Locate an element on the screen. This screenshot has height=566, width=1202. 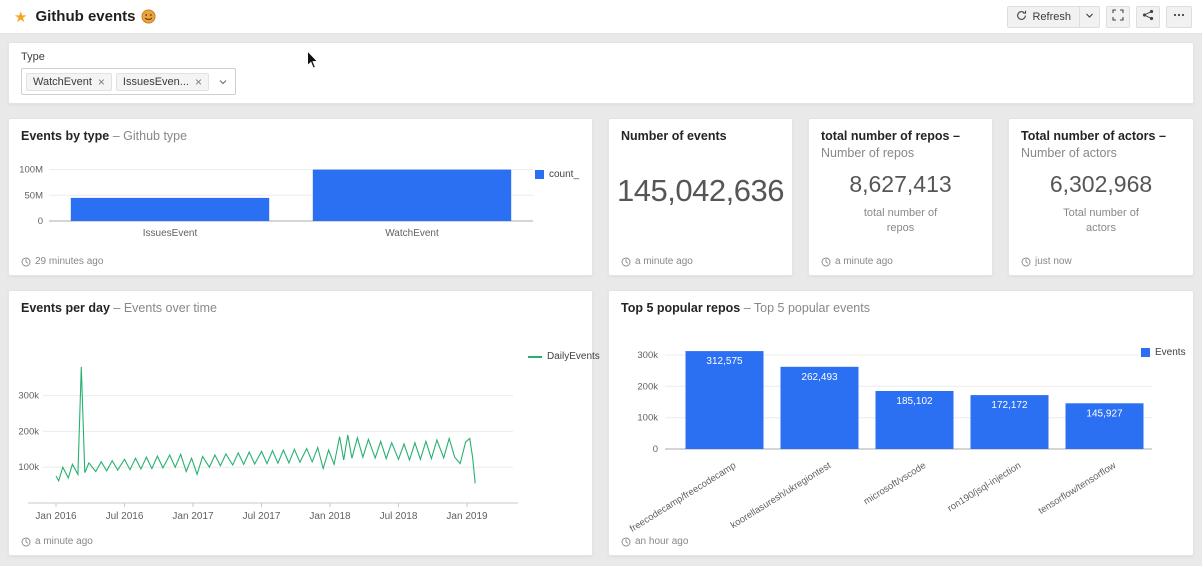
tile-subtitle: – Events over time is located at coordinates (165, 308).